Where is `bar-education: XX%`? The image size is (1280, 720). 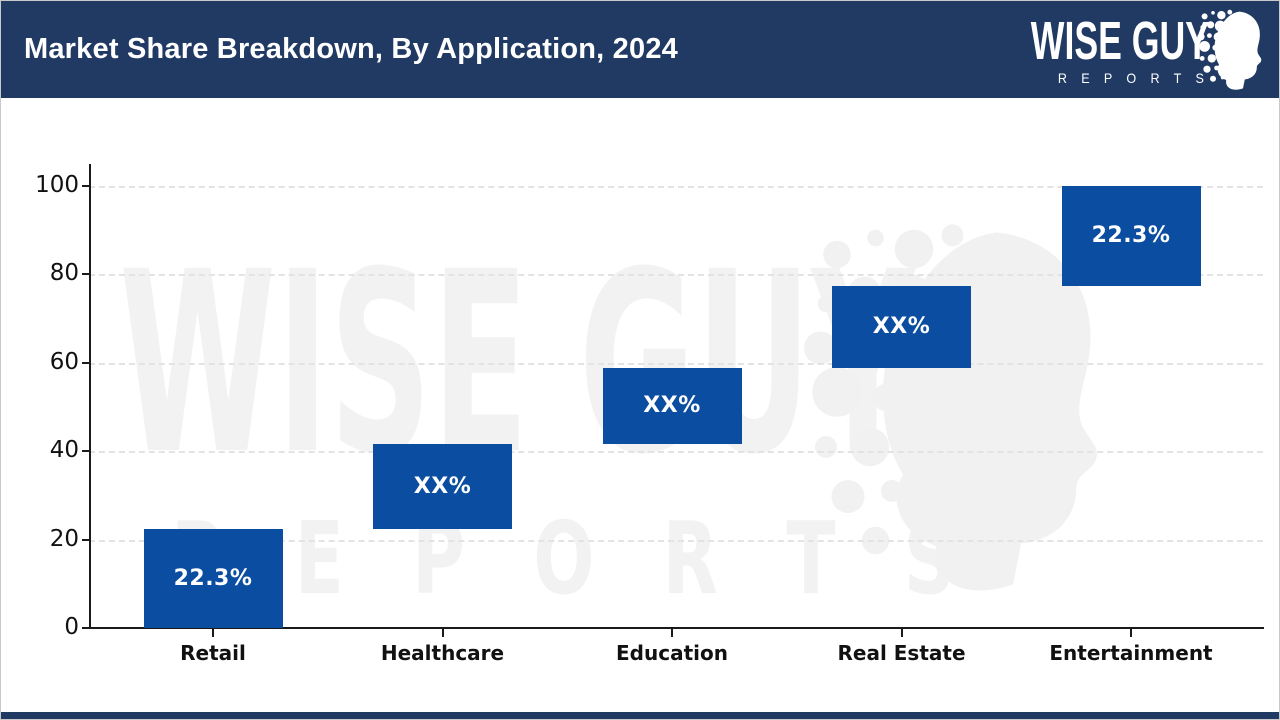
bar-education: XX% is located at coordinates (672, 405).